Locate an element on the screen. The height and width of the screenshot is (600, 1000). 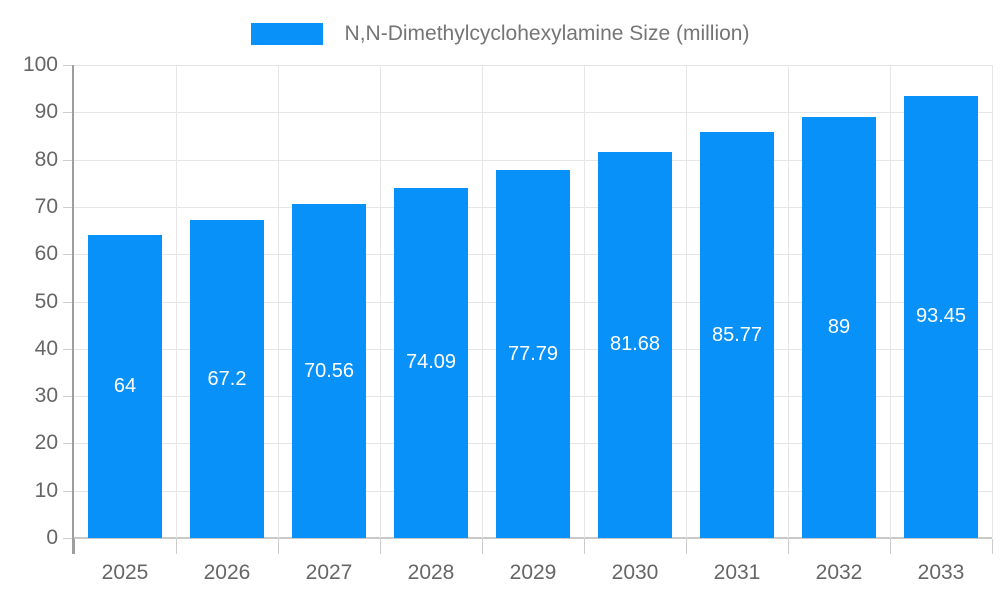
x-axis-label-2026: 2026 is located at coordinates (227, 572).